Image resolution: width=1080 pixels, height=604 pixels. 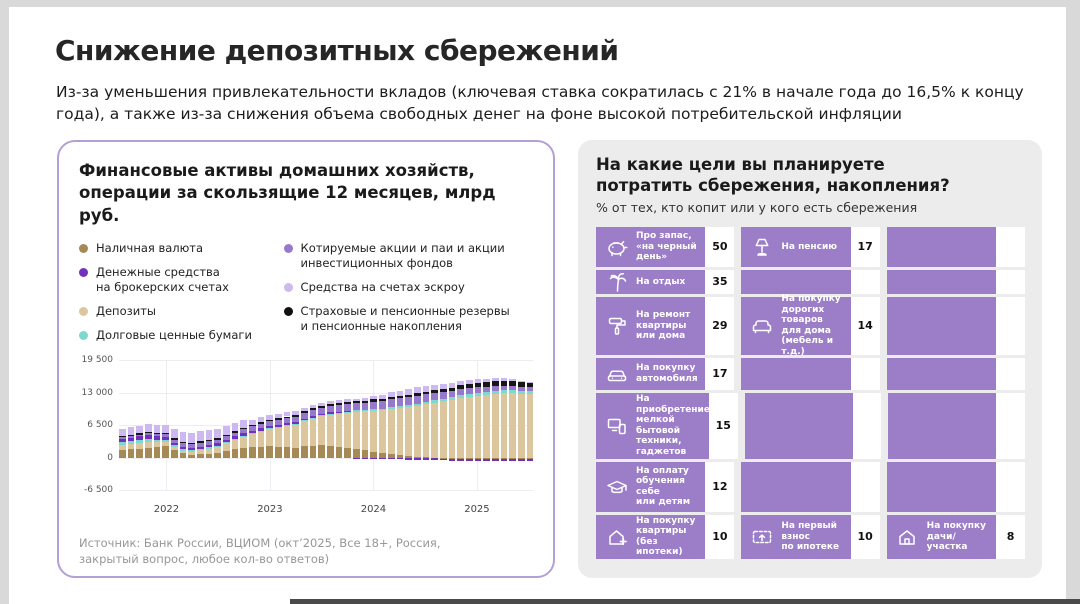 What do you see at coordinates (723, 425) in the screenshot?
I see `goal-value: 15` at bounding box center [723, 425].